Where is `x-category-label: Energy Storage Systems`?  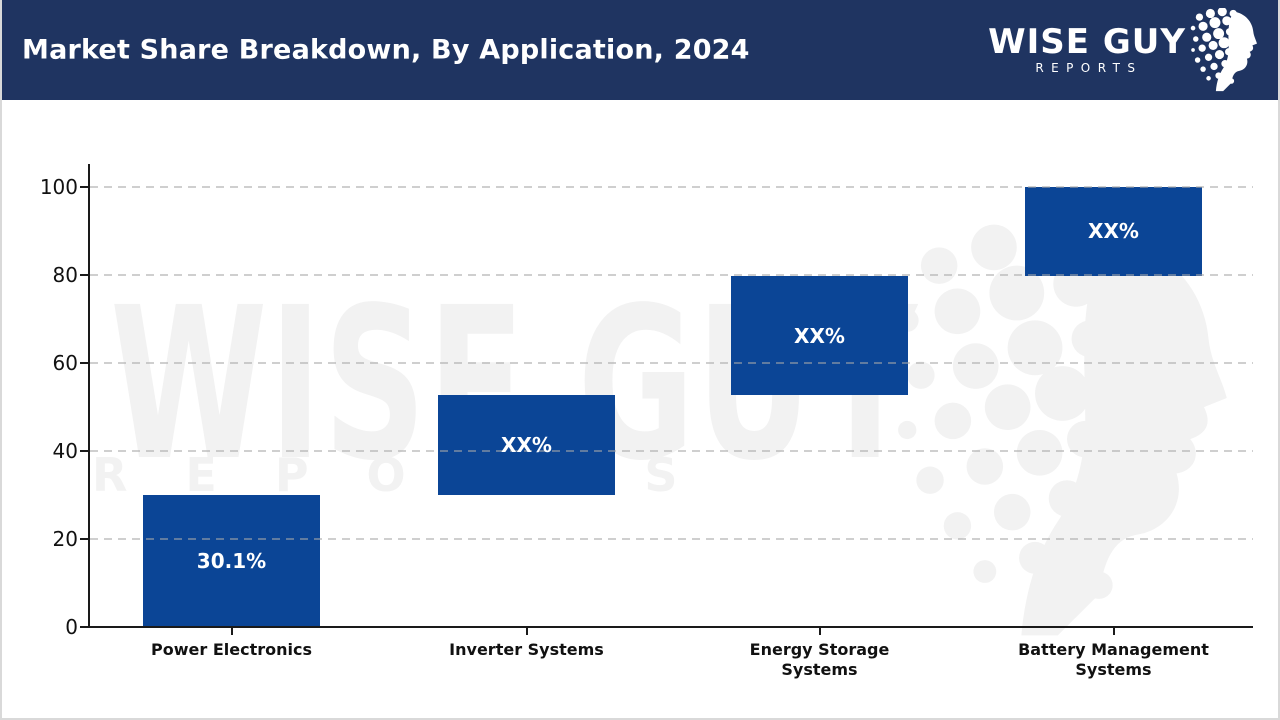 x-category-label: Energy Storage Systems is located at coordinates (819, 659).